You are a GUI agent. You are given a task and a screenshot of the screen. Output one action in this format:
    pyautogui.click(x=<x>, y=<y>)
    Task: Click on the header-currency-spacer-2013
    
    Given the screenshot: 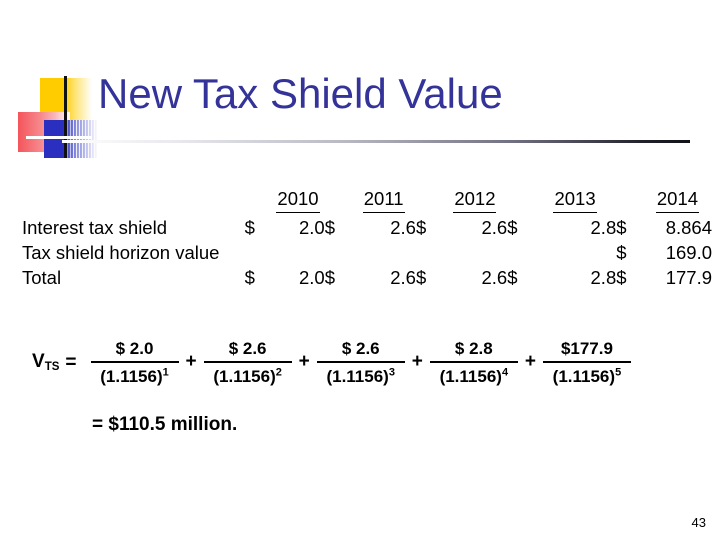 What is the action you would take?
    pyautogui.click(x=520, y=200)
    